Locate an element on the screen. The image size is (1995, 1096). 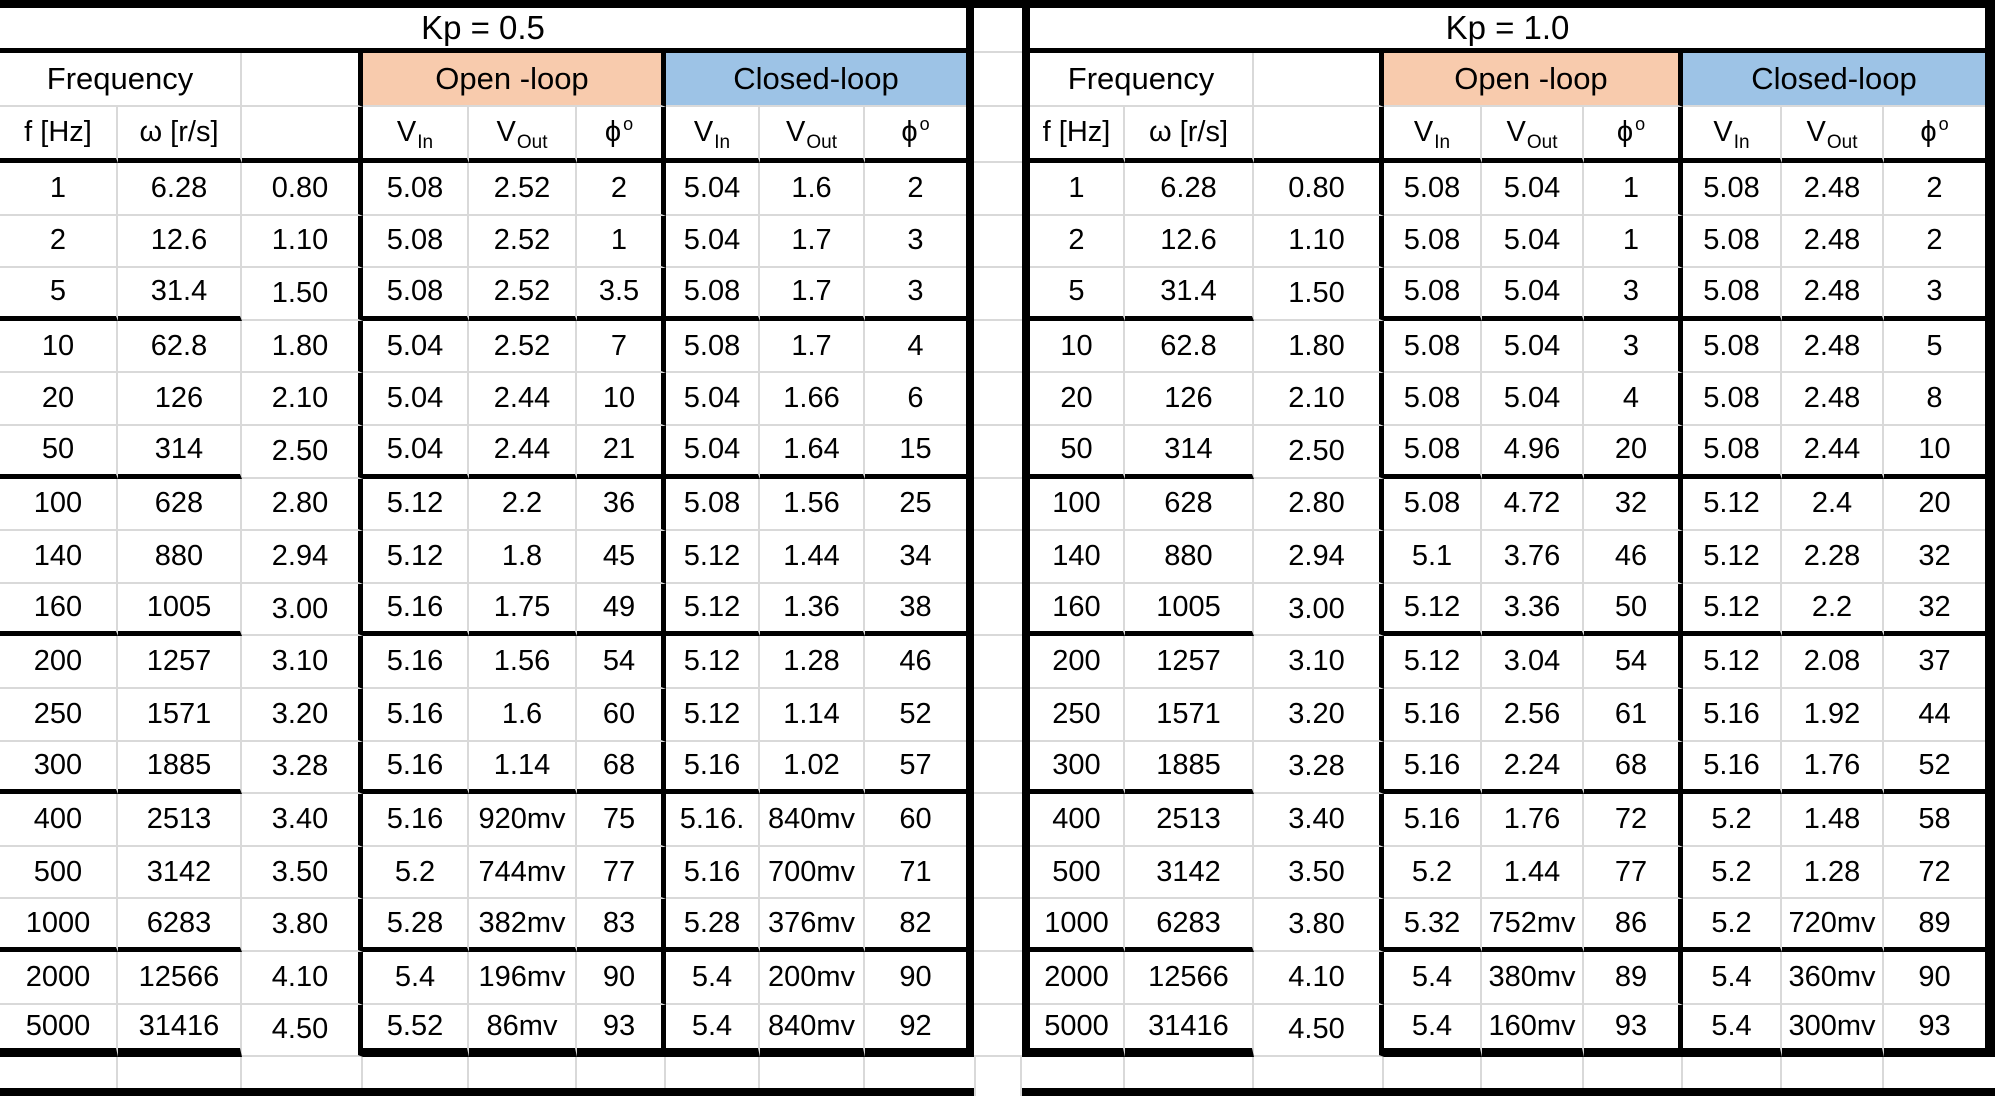
f-value: 2 is located at coordinates (1077, 242).